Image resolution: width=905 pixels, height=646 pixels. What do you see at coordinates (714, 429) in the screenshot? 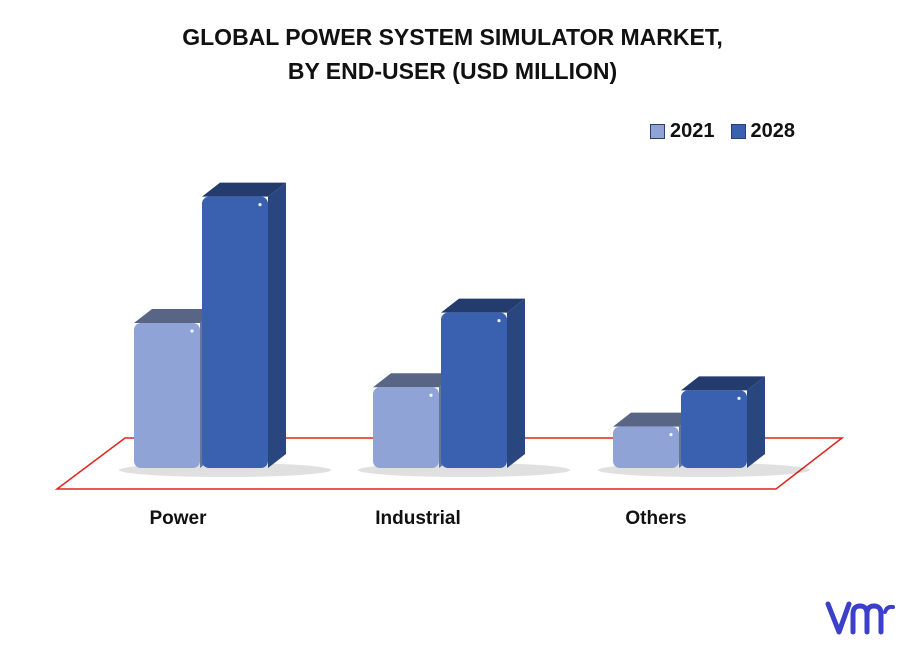
I see `bar-front-others-2028` at bounding box center [714, 429].